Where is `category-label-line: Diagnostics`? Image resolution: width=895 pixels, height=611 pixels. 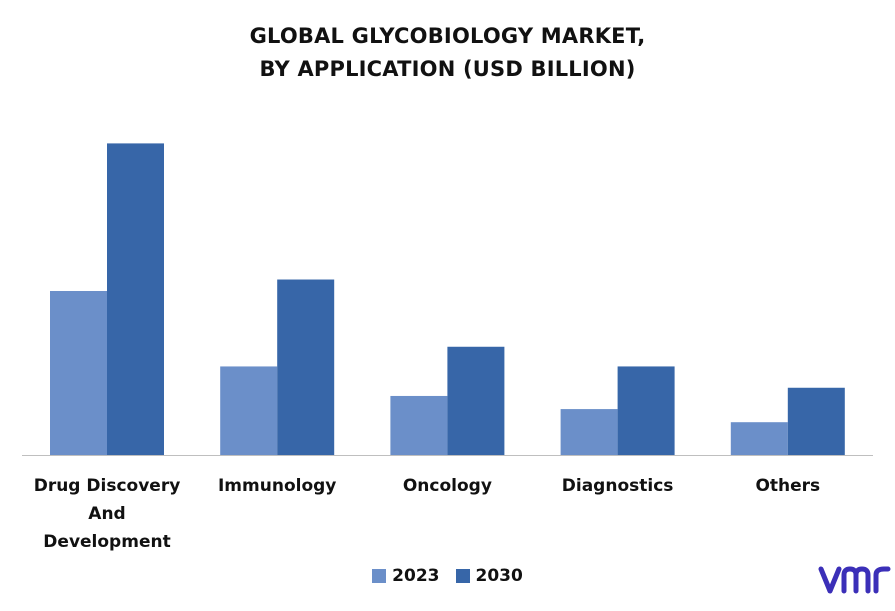 category-label-line: Diagnostics is located at coordinates (617, 486).